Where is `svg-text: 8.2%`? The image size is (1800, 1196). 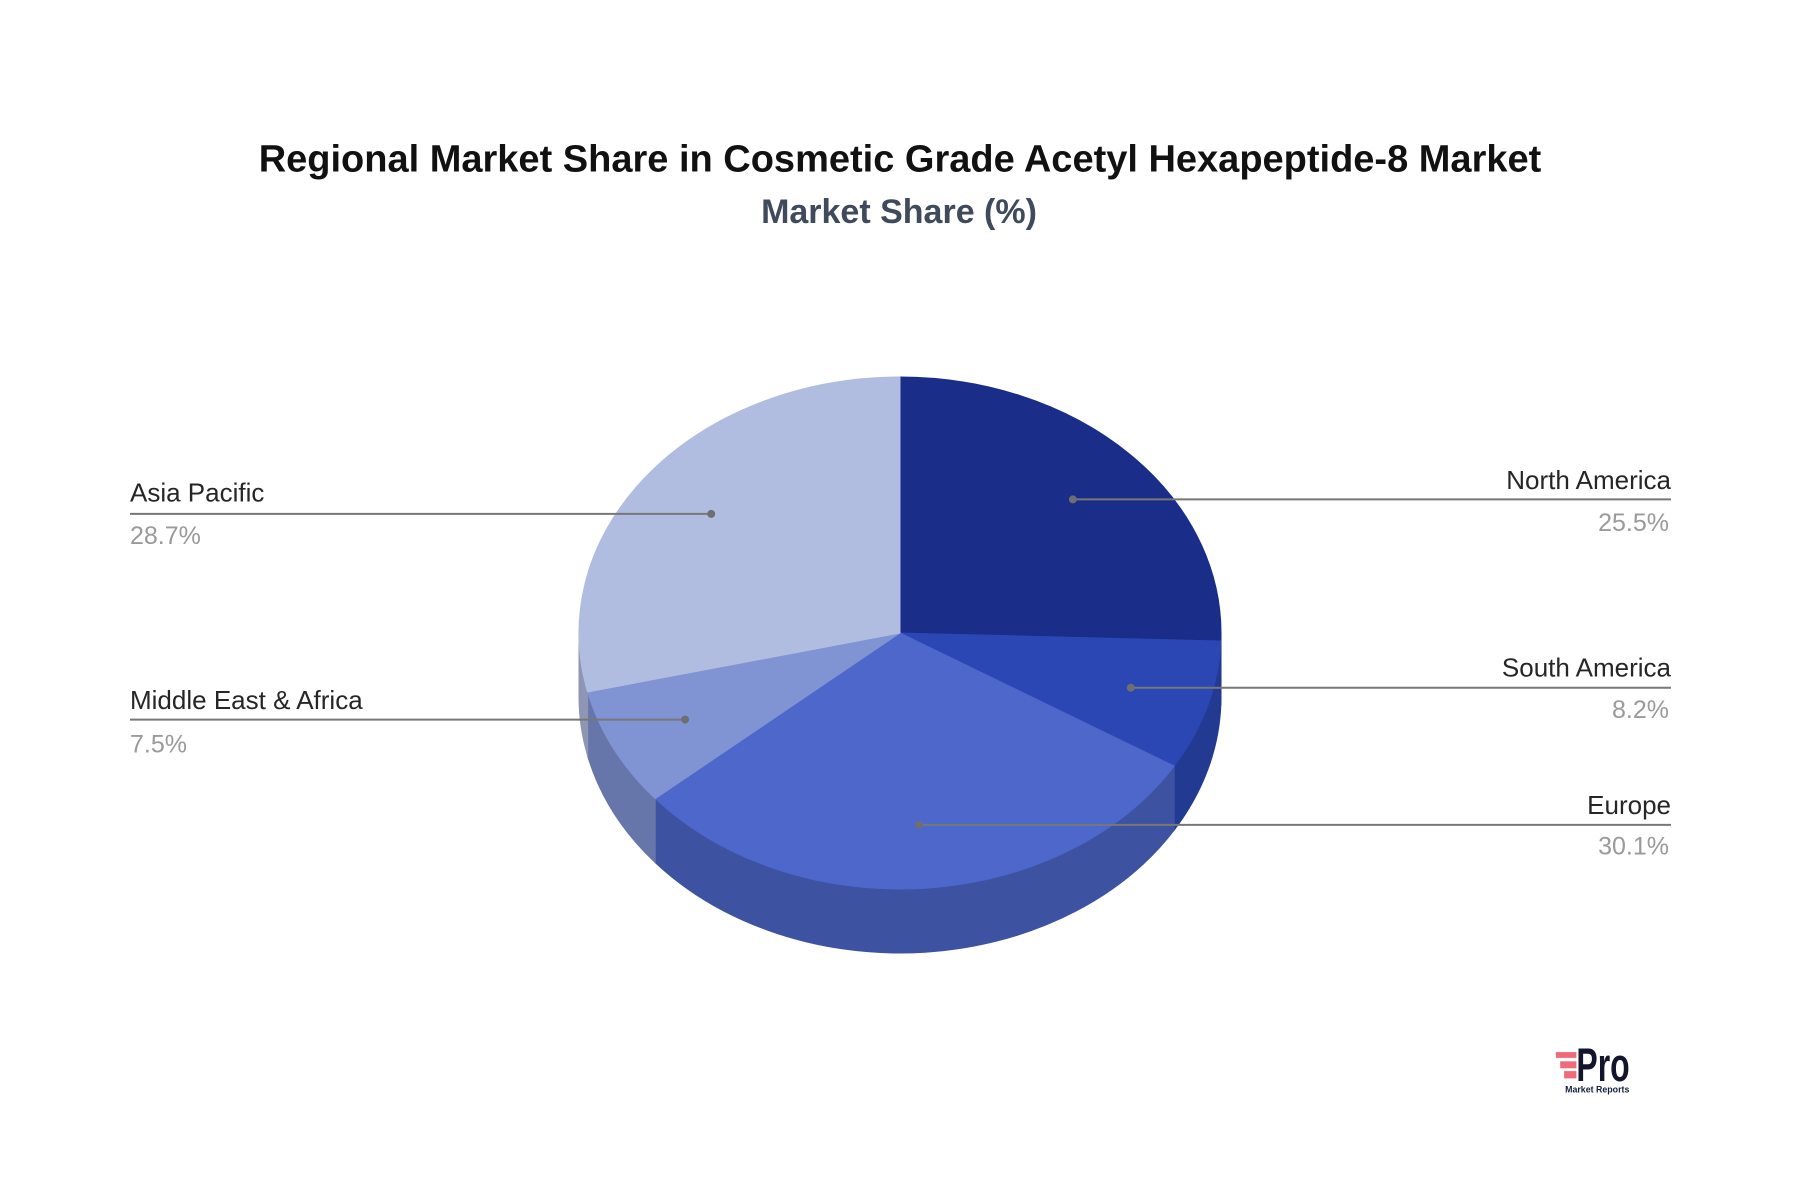 svg-text: 8.2% is located at coordinates (1640, 710).